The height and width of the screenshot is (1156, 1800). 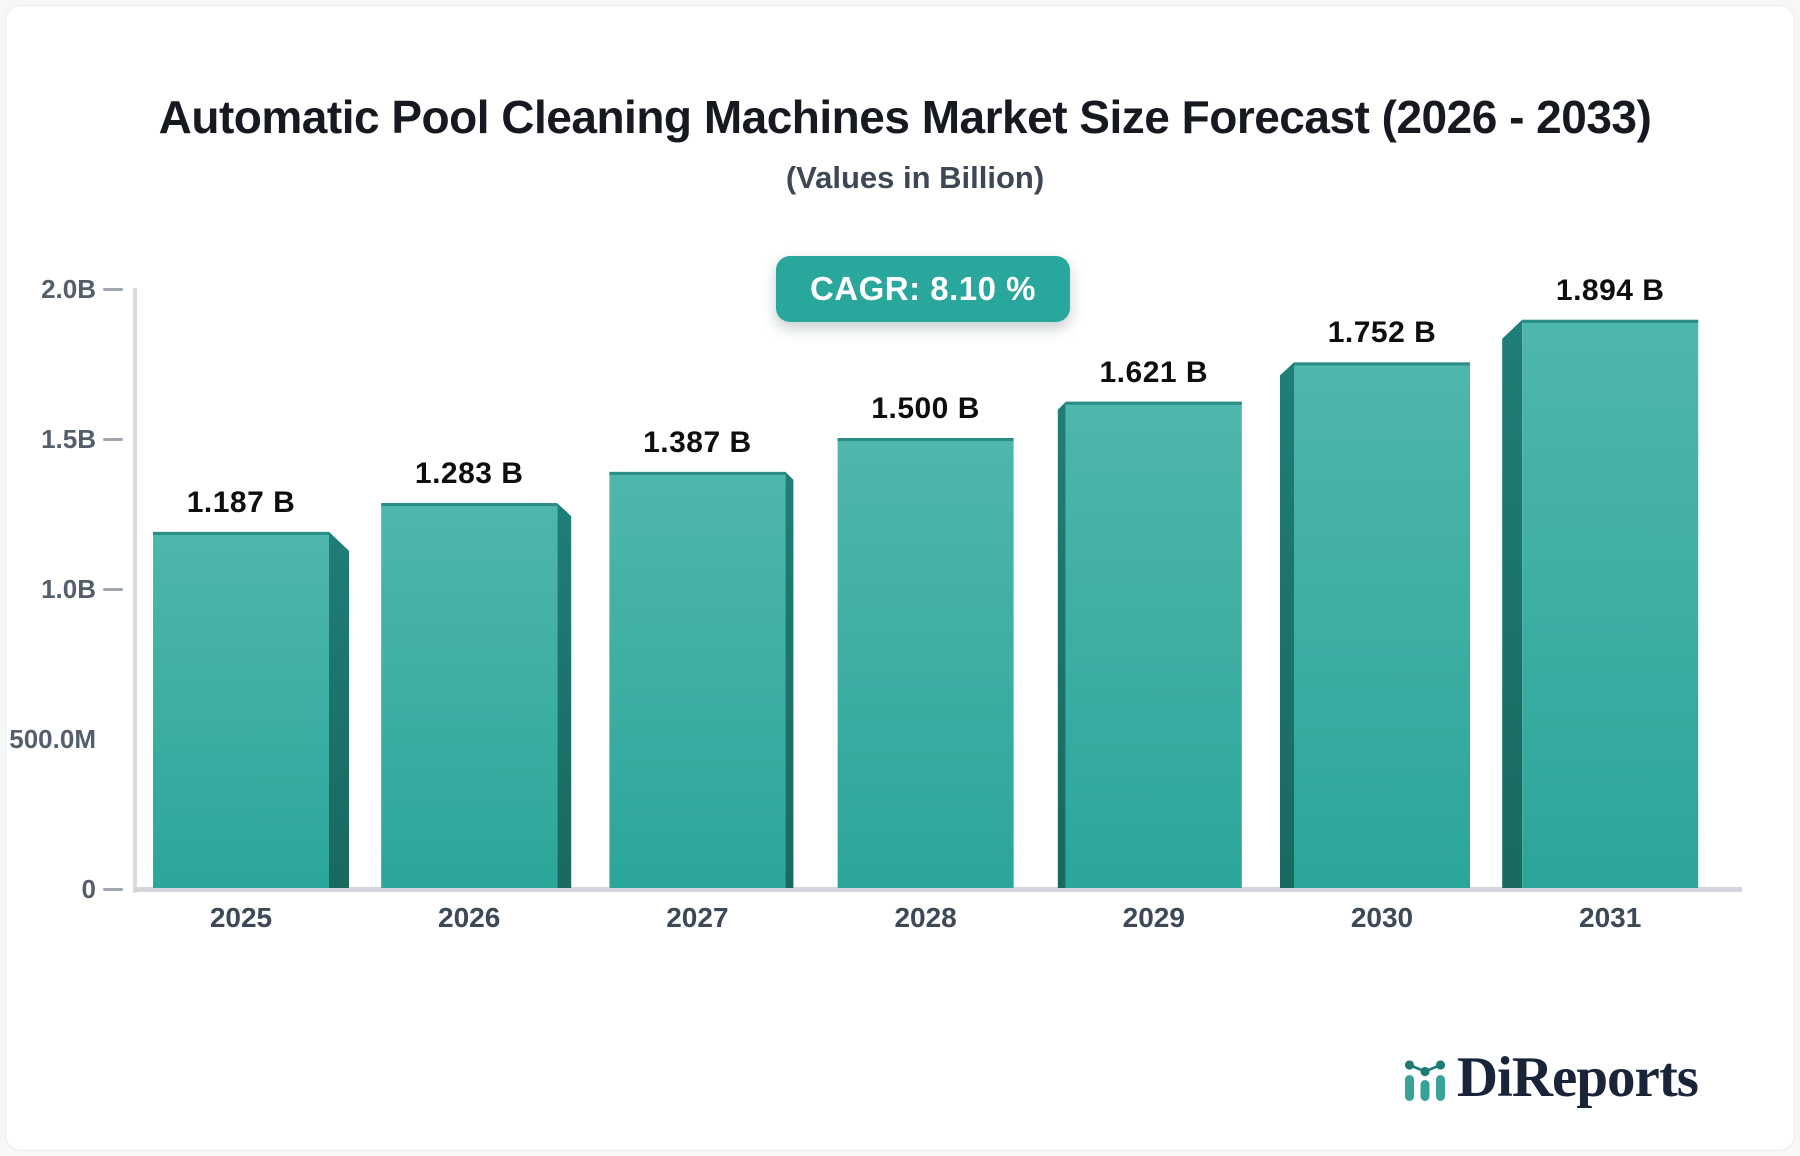 What do you see at coordinates (697, 442) in the screenshot?
I see `bar-value-label: 1.387 B` at bounding box center [697, 442].